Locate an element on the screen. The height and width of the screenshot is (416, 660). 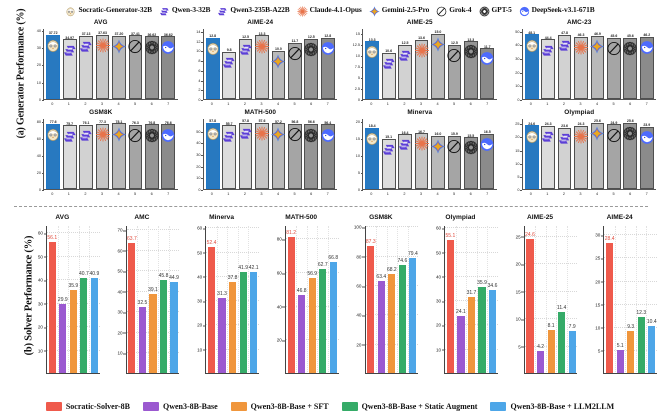
bar-group: 15.5 is located at coordinates (471, 154).